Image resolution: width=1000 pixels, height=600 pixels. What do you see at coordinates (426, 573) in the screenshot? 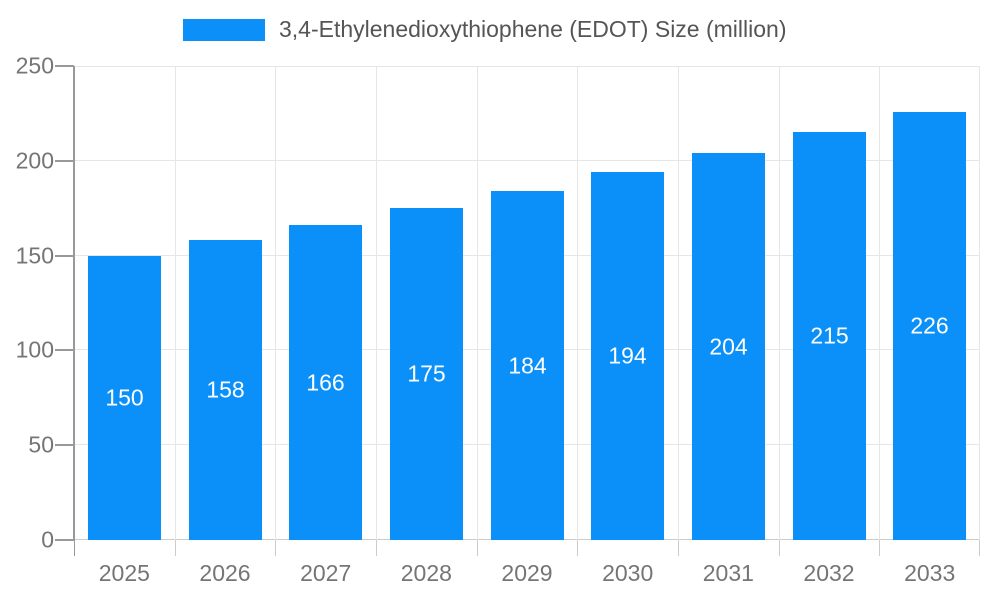
I see `x-axis-label-2028: 2028` at bounding box center [426, 573].